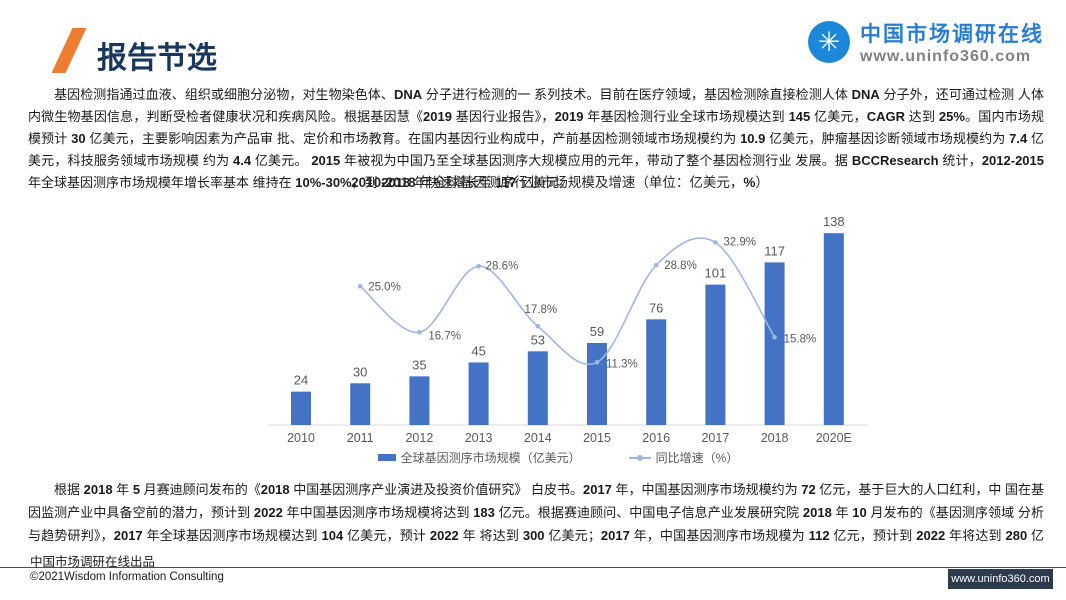 Image resolution: width=1066 pixels, height=600 pixels. I want to click on x-label-2018: 2018, so click(775, 438).